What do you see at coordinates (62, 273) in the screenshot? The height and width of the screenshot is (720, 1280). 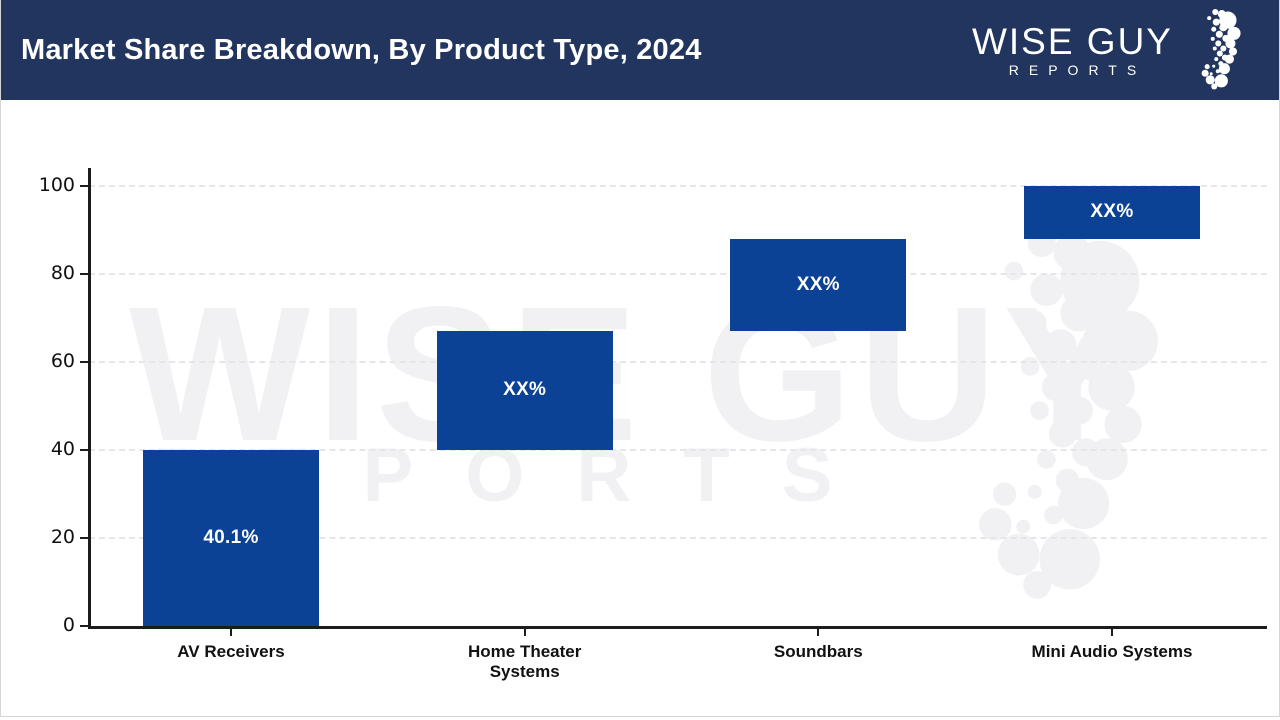 I see `y-tick-label-80: 80` at bounding box center [62, 273].